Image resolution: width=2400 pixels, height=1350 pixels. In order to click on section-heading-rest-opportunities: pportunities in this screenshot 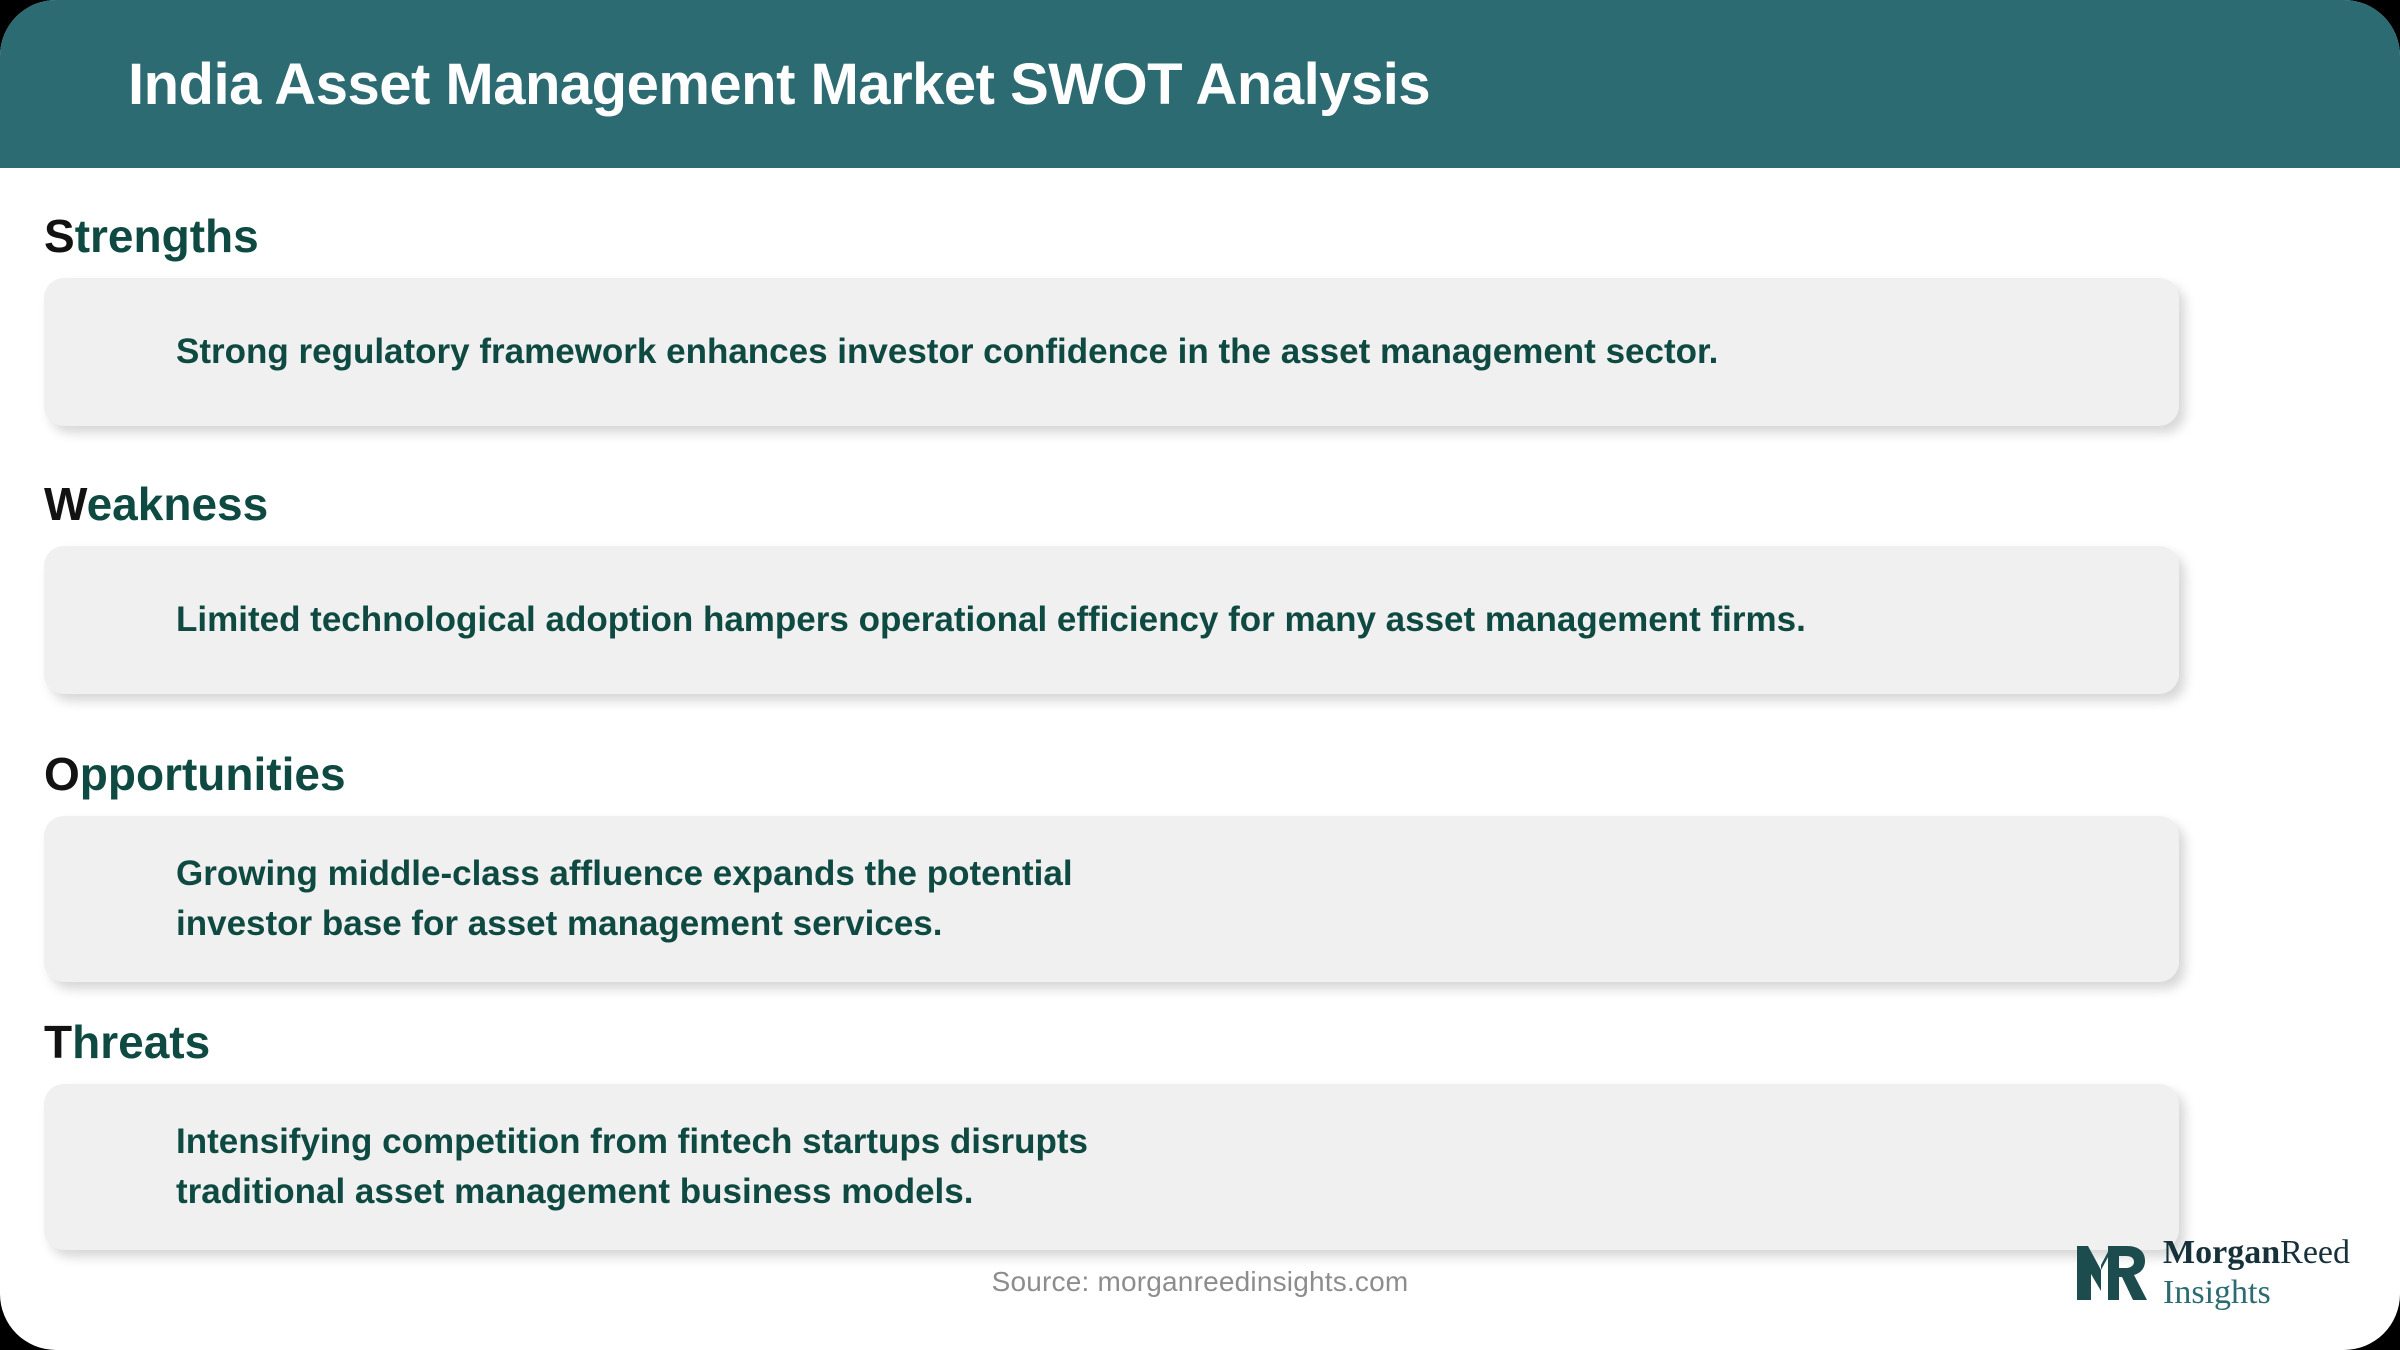, I will do `click(212, 774)`.